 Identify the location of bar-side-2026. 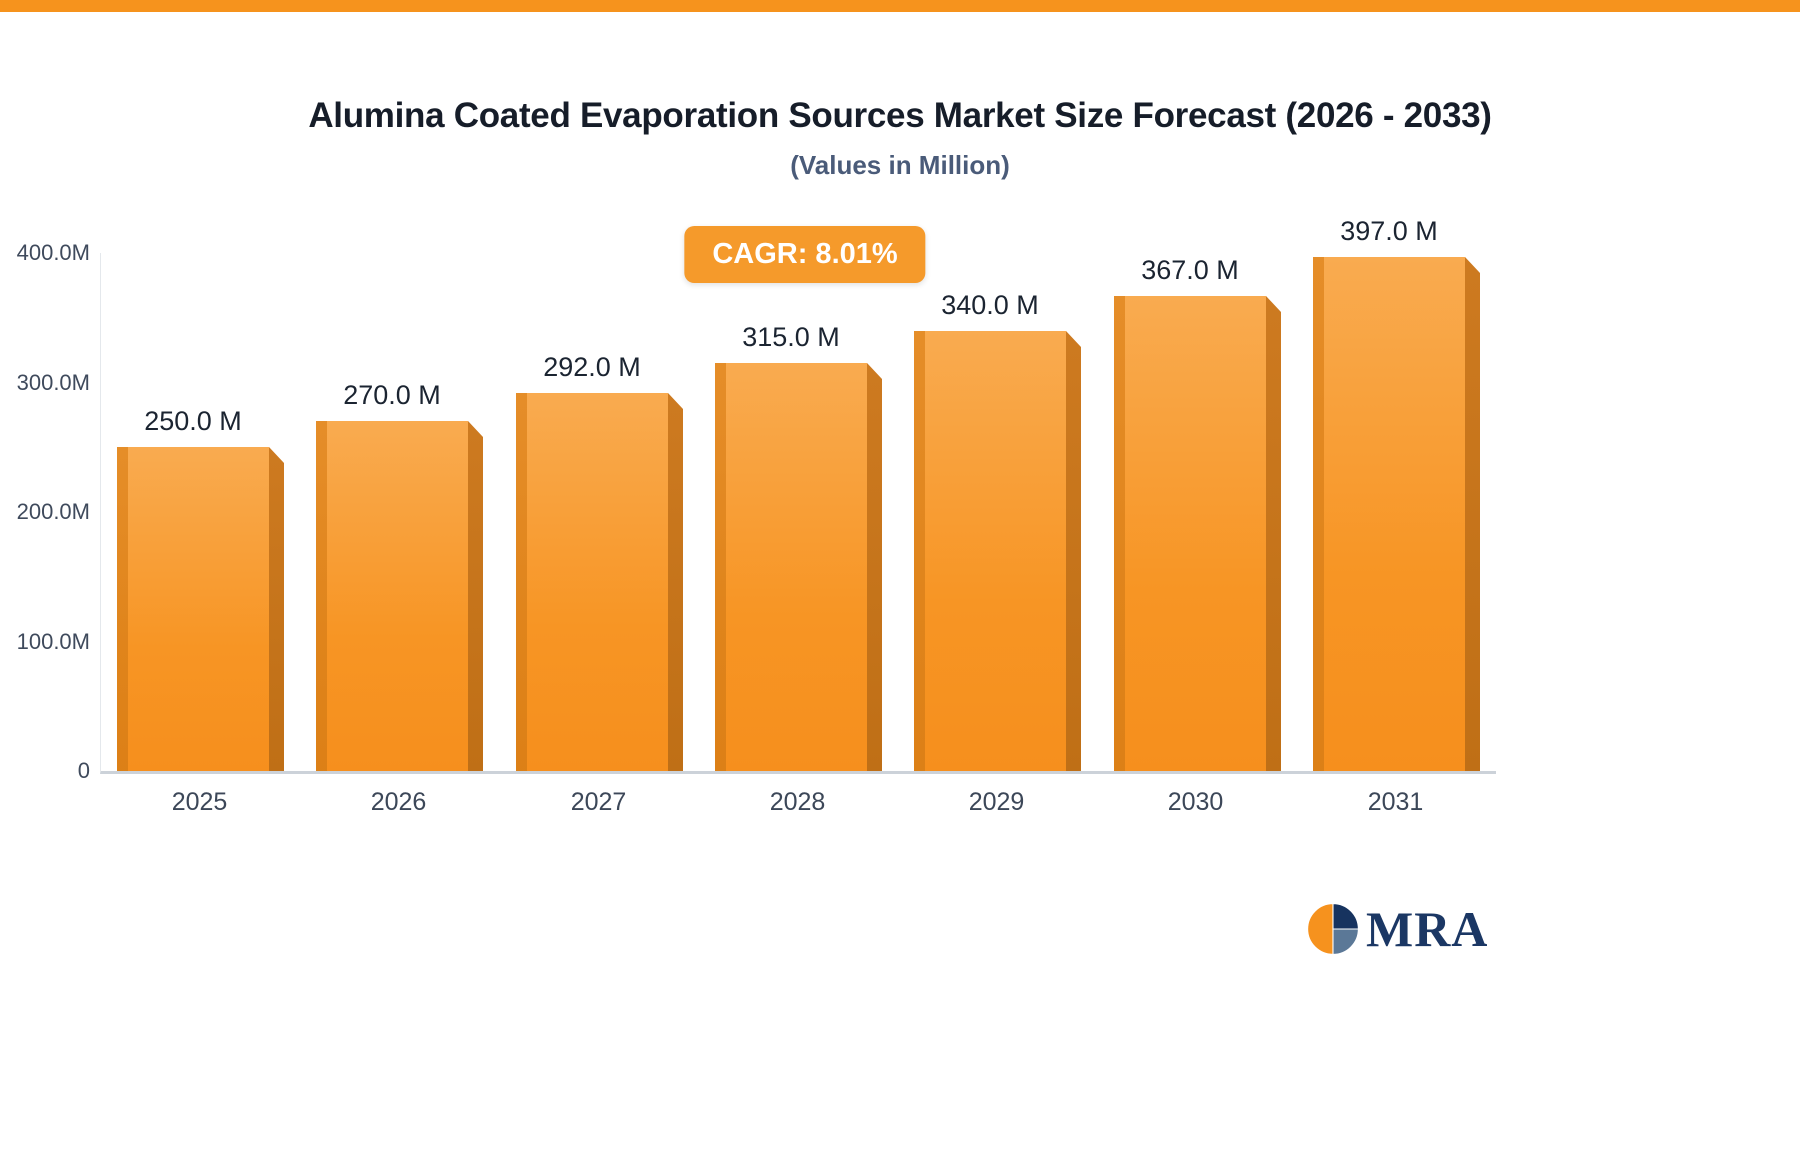
(475, 596).